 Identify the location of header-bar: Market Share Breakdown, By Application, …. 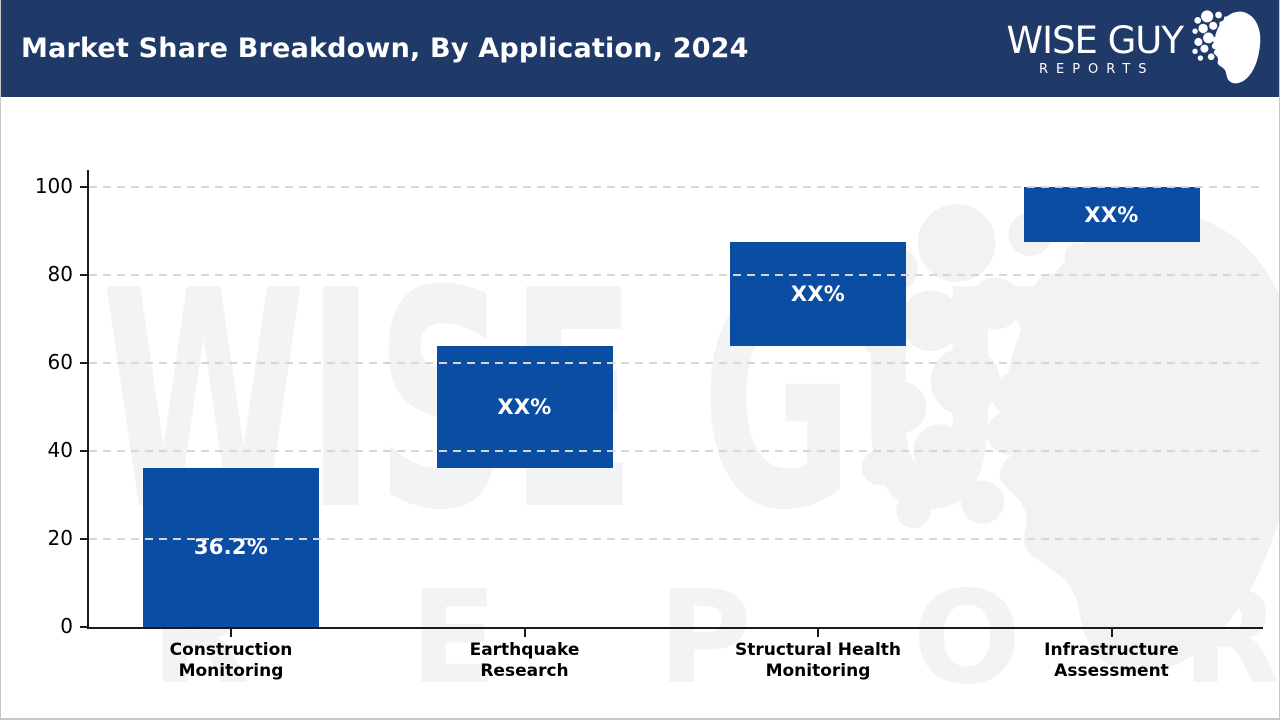
(640, 48).